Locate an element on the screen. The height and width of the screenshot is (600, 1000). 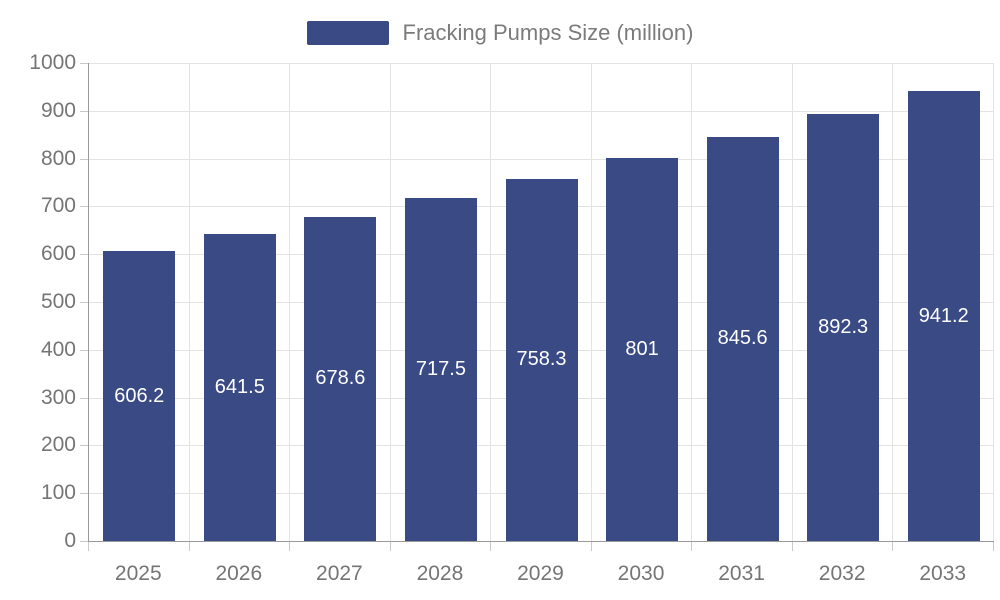
bar-value-label: 606.2 is located at coordinates (139, 395).